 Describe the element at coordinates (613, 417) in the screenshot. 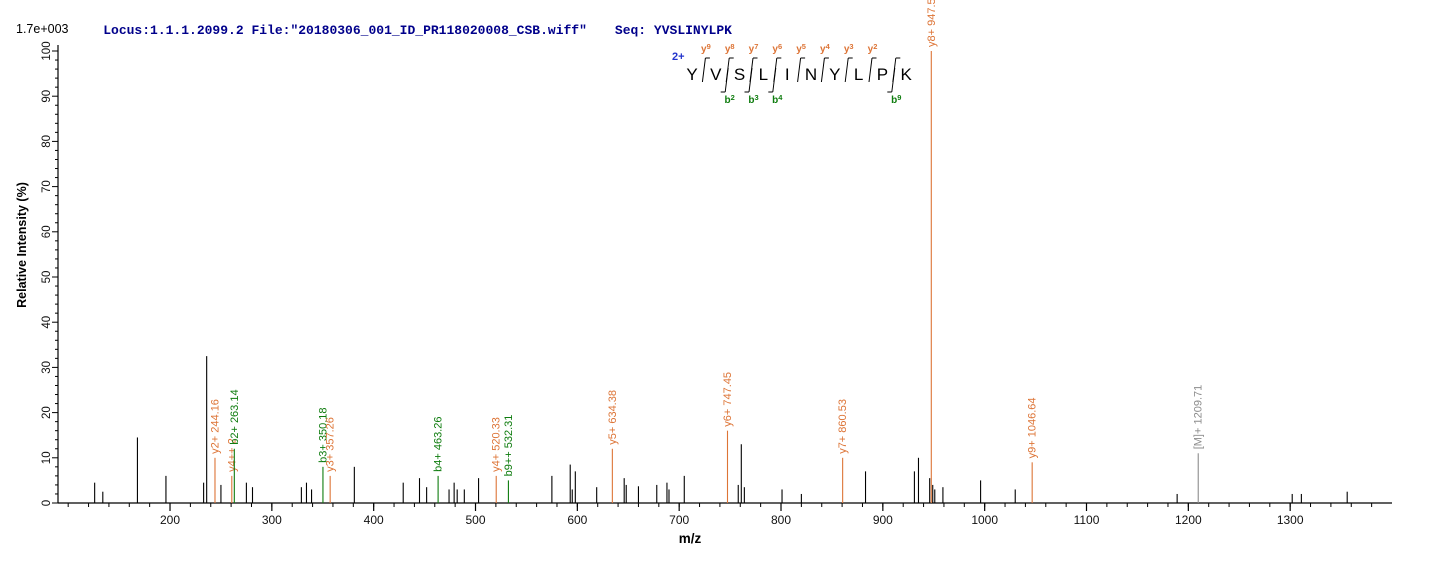

I see `y-ion-peak-label: y5+ 634.38` at that location.